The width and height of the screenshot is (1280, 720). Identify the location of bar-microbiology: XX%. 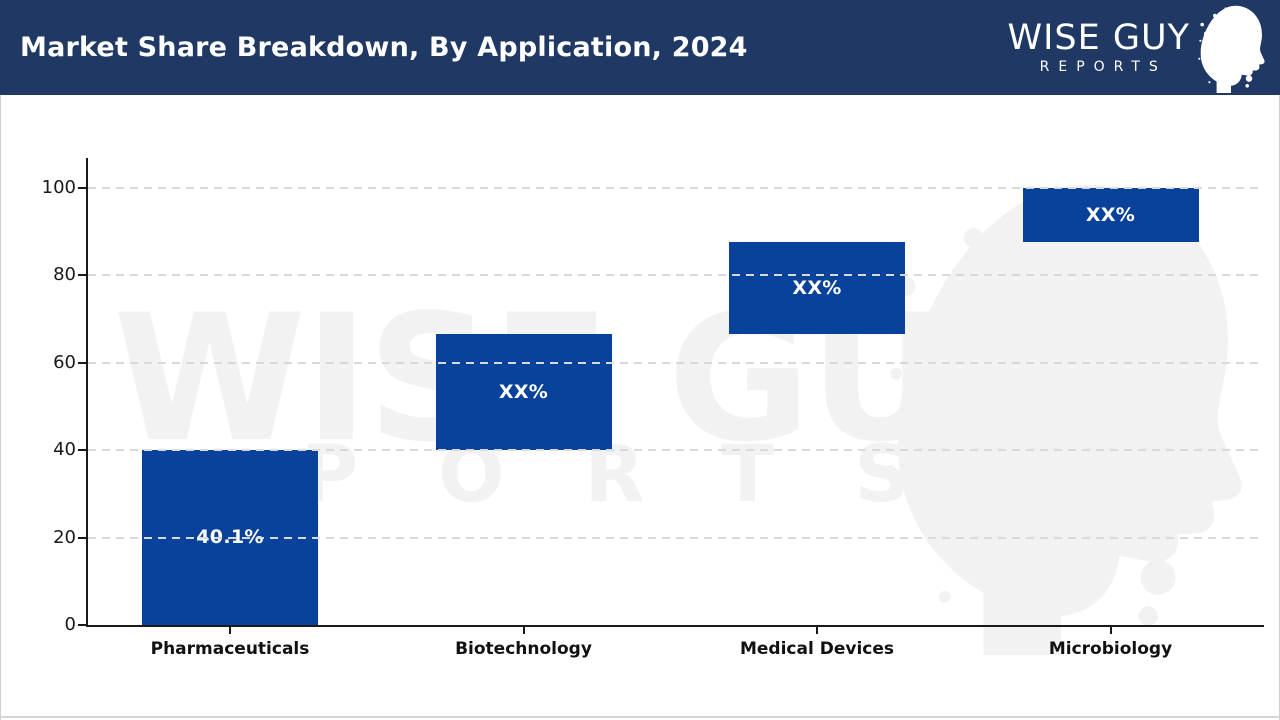
(1110, 215).